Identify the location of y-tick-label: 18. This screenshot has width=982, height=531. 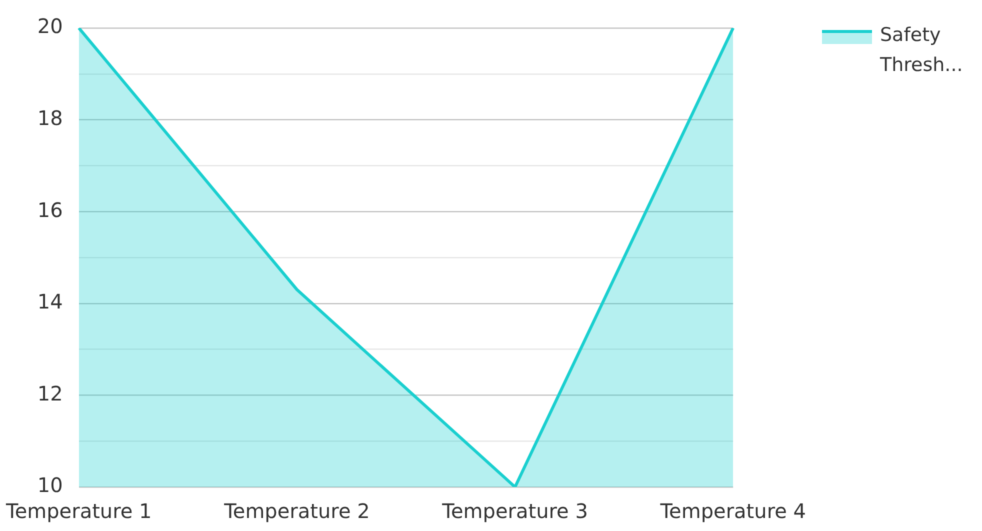
(50, 118).